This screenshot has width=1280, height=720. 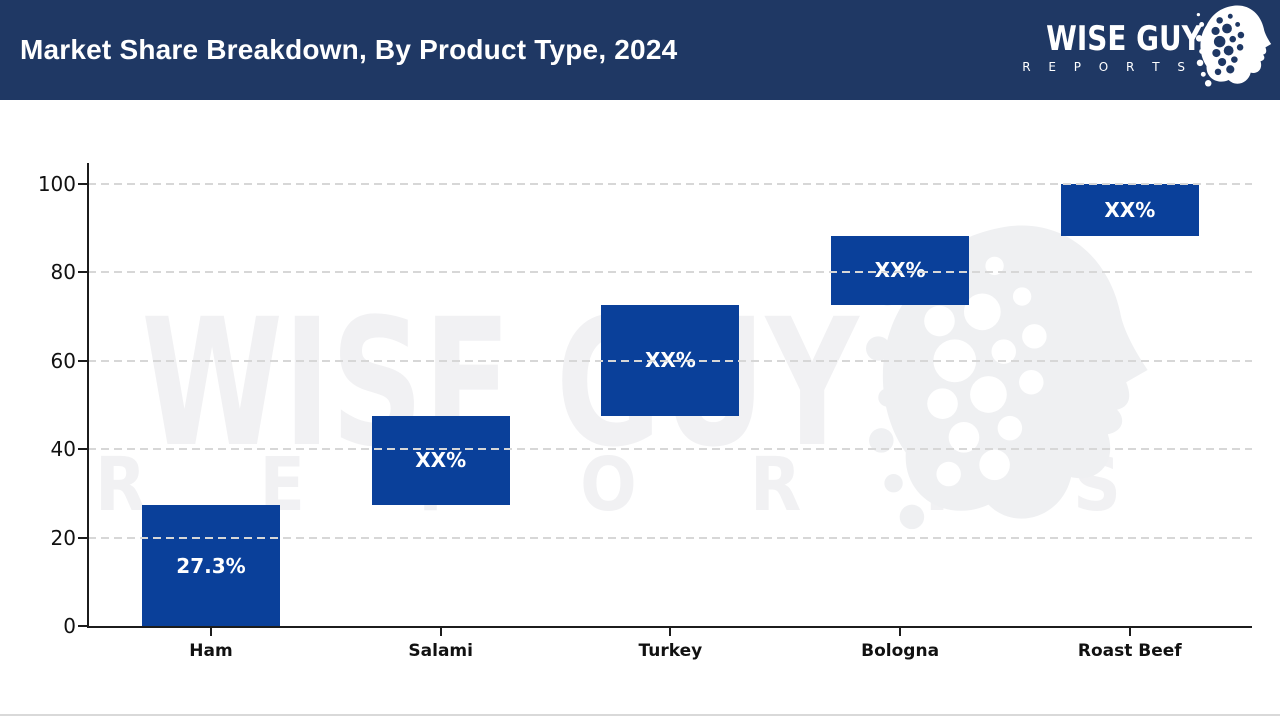 I want to click on bar-value-label: 27.3%, so click(x=211, y=565).